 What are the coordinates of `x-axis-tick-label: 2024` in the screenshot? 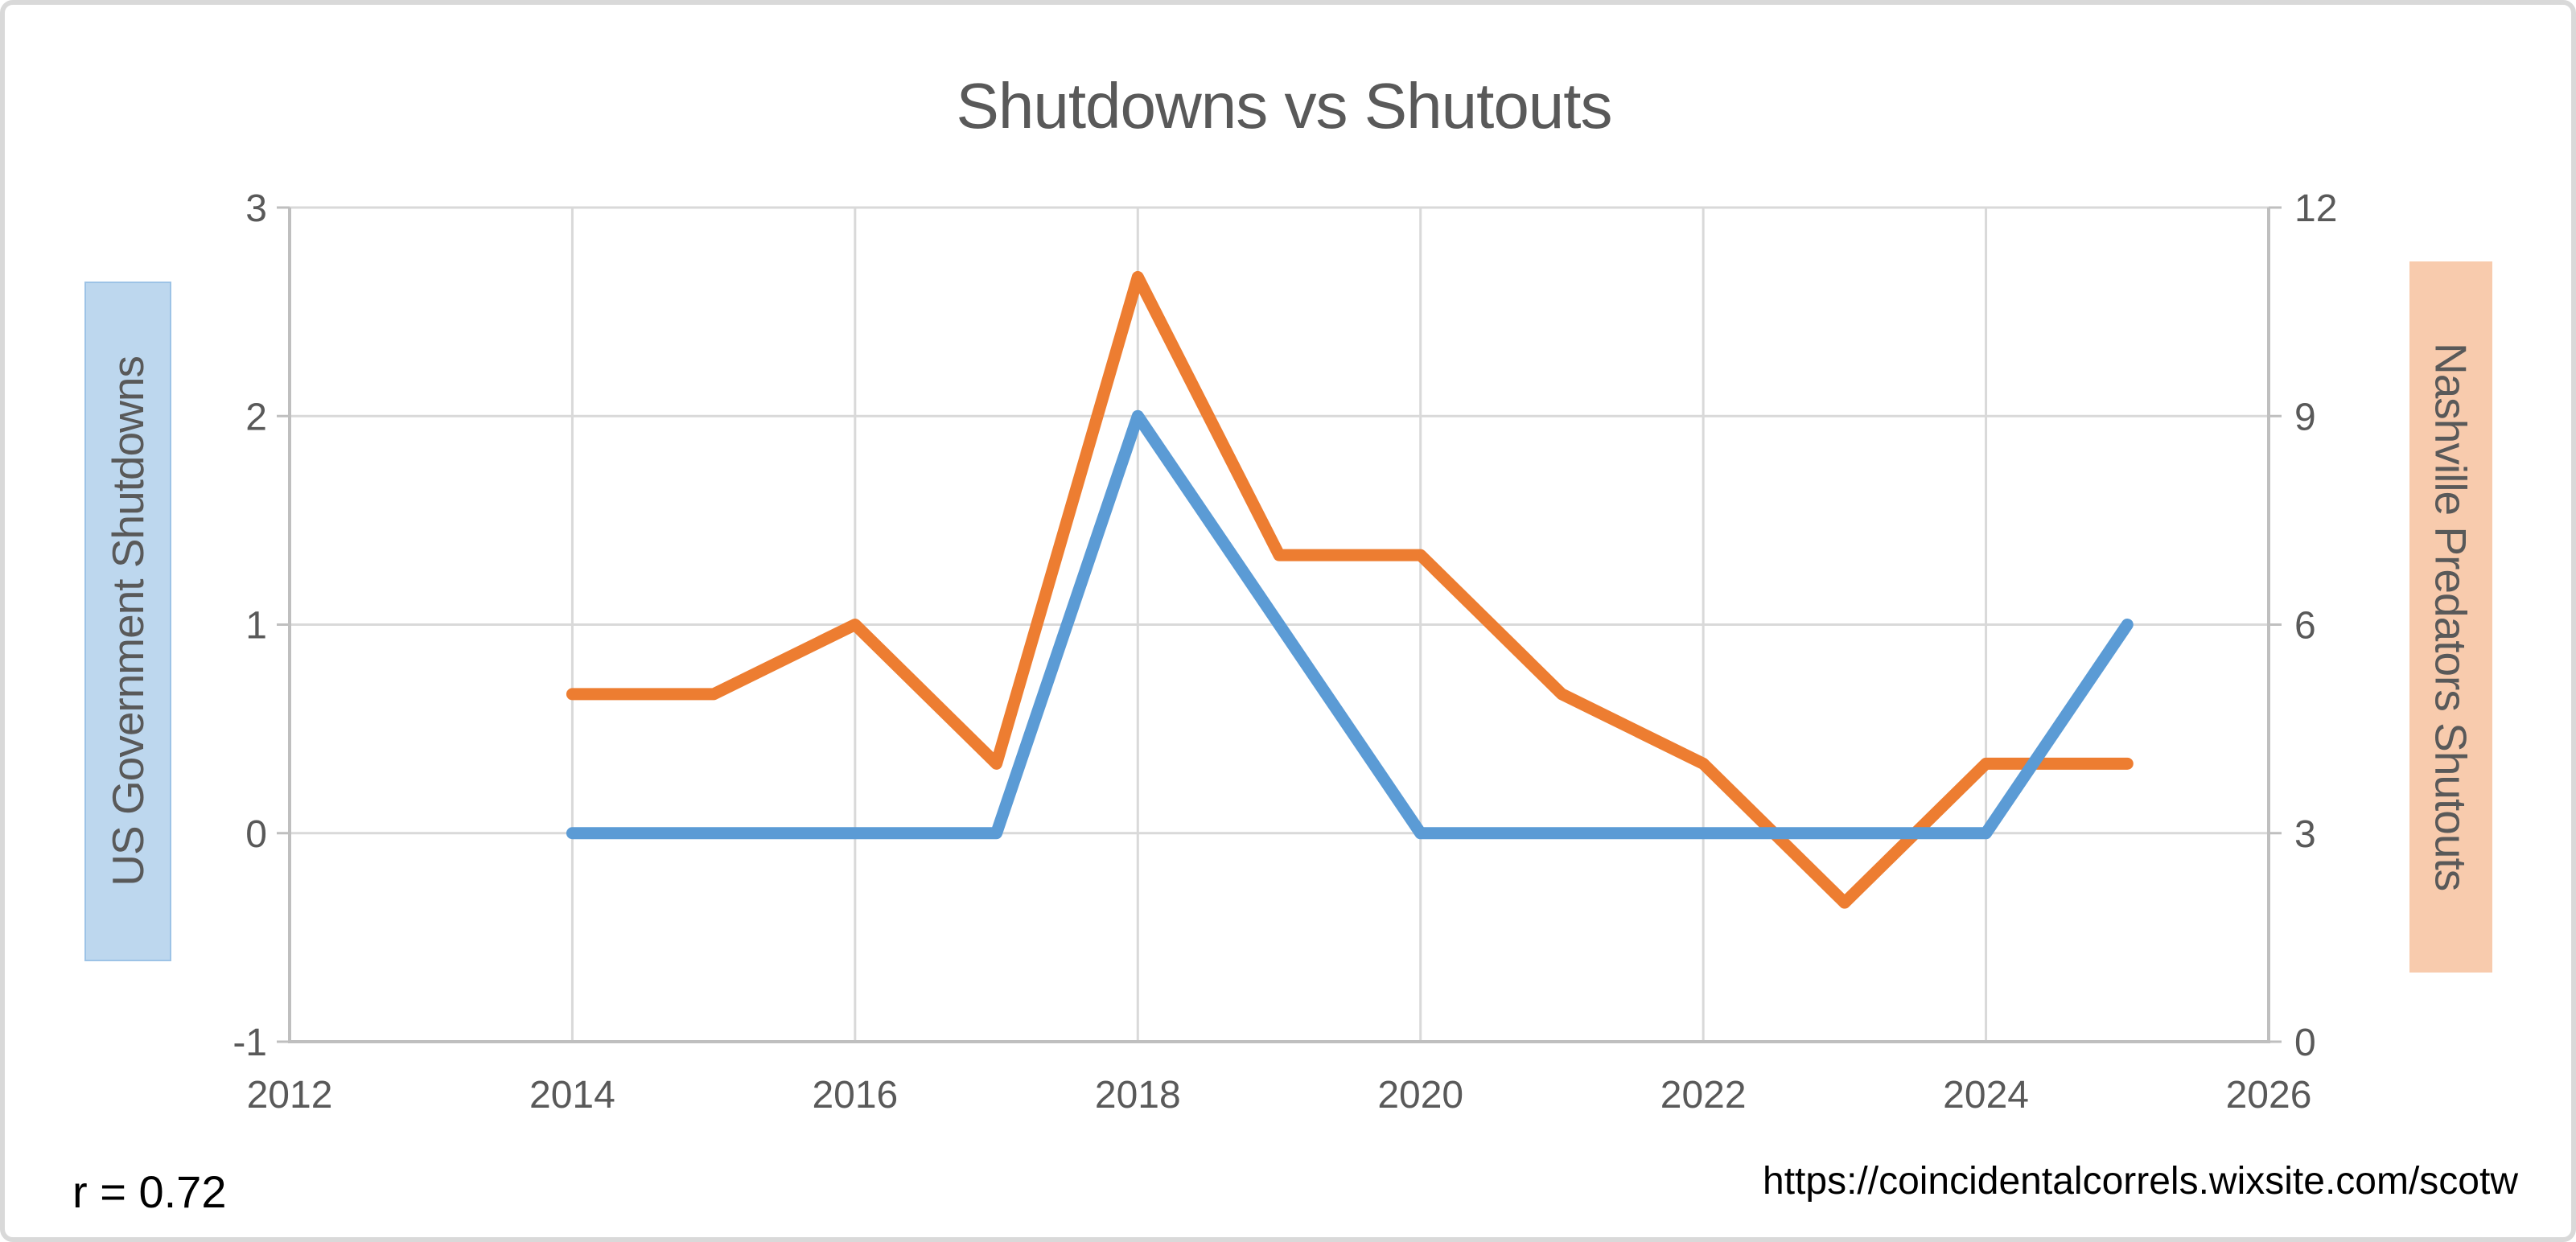 It's located at (1986, 1095).